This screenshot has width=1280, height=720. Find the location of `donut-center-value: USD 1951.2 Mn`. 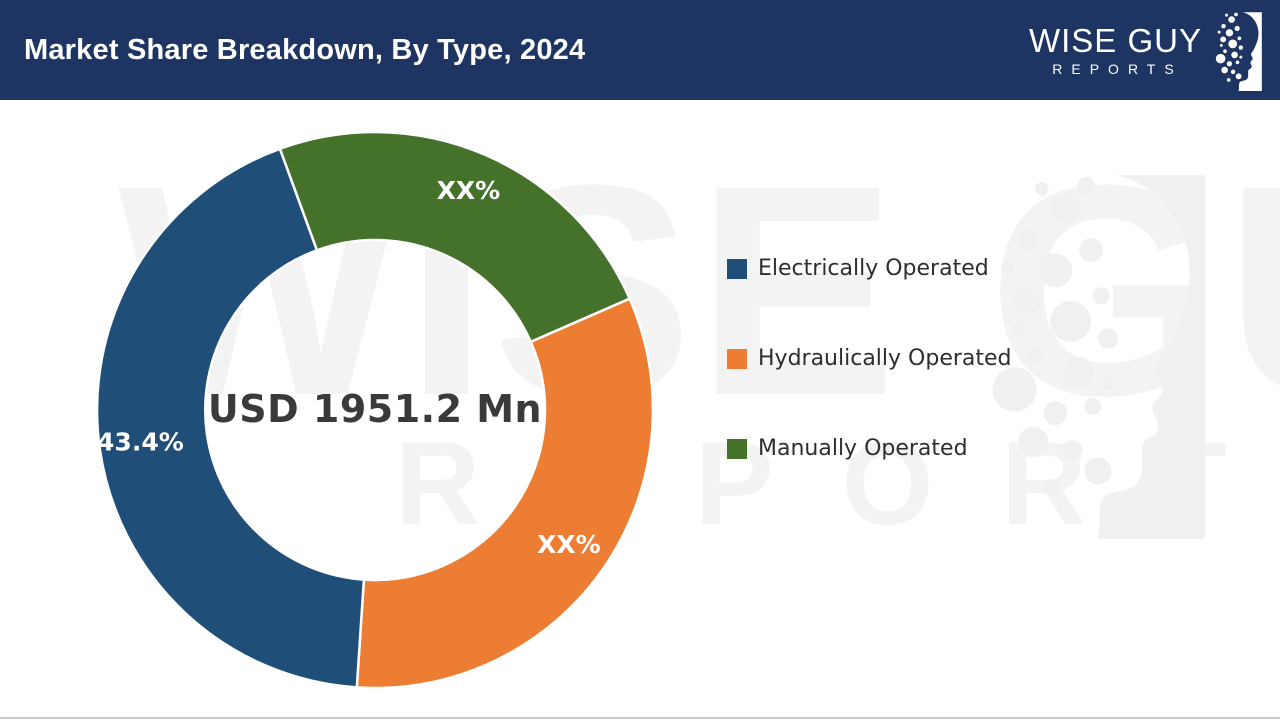

donut-center-value: USD 1951.2 Mn is located at coordinates (375, 409).